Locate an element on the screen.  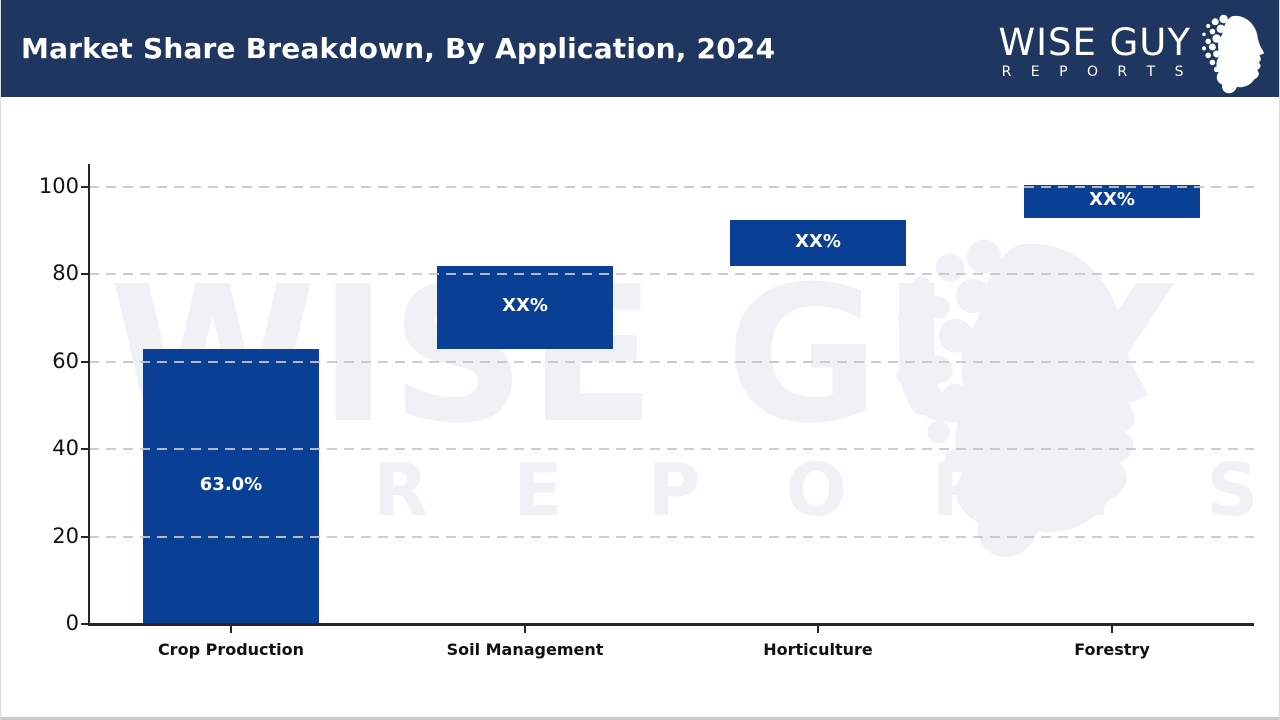
bar-forestry is located at coordinates (1112, 201).